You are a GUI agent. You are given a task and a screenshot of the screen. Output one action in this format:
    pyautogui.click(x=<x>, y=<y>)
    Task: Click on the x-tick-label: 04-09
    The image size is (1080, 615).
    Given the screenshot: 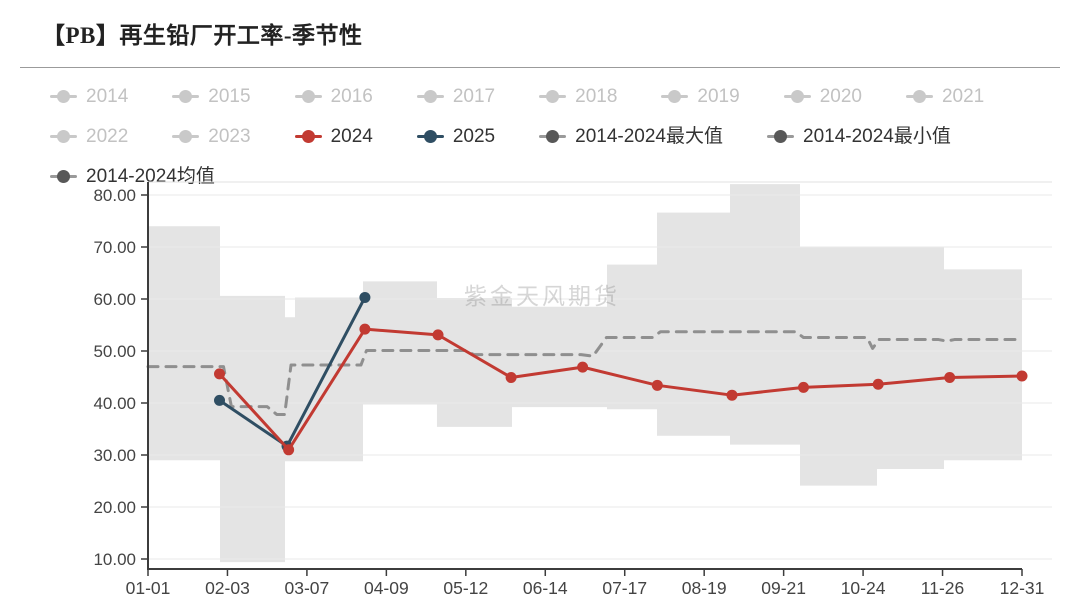 What is the action you would take?
    pyautogui.click(x=386, y=588)
    